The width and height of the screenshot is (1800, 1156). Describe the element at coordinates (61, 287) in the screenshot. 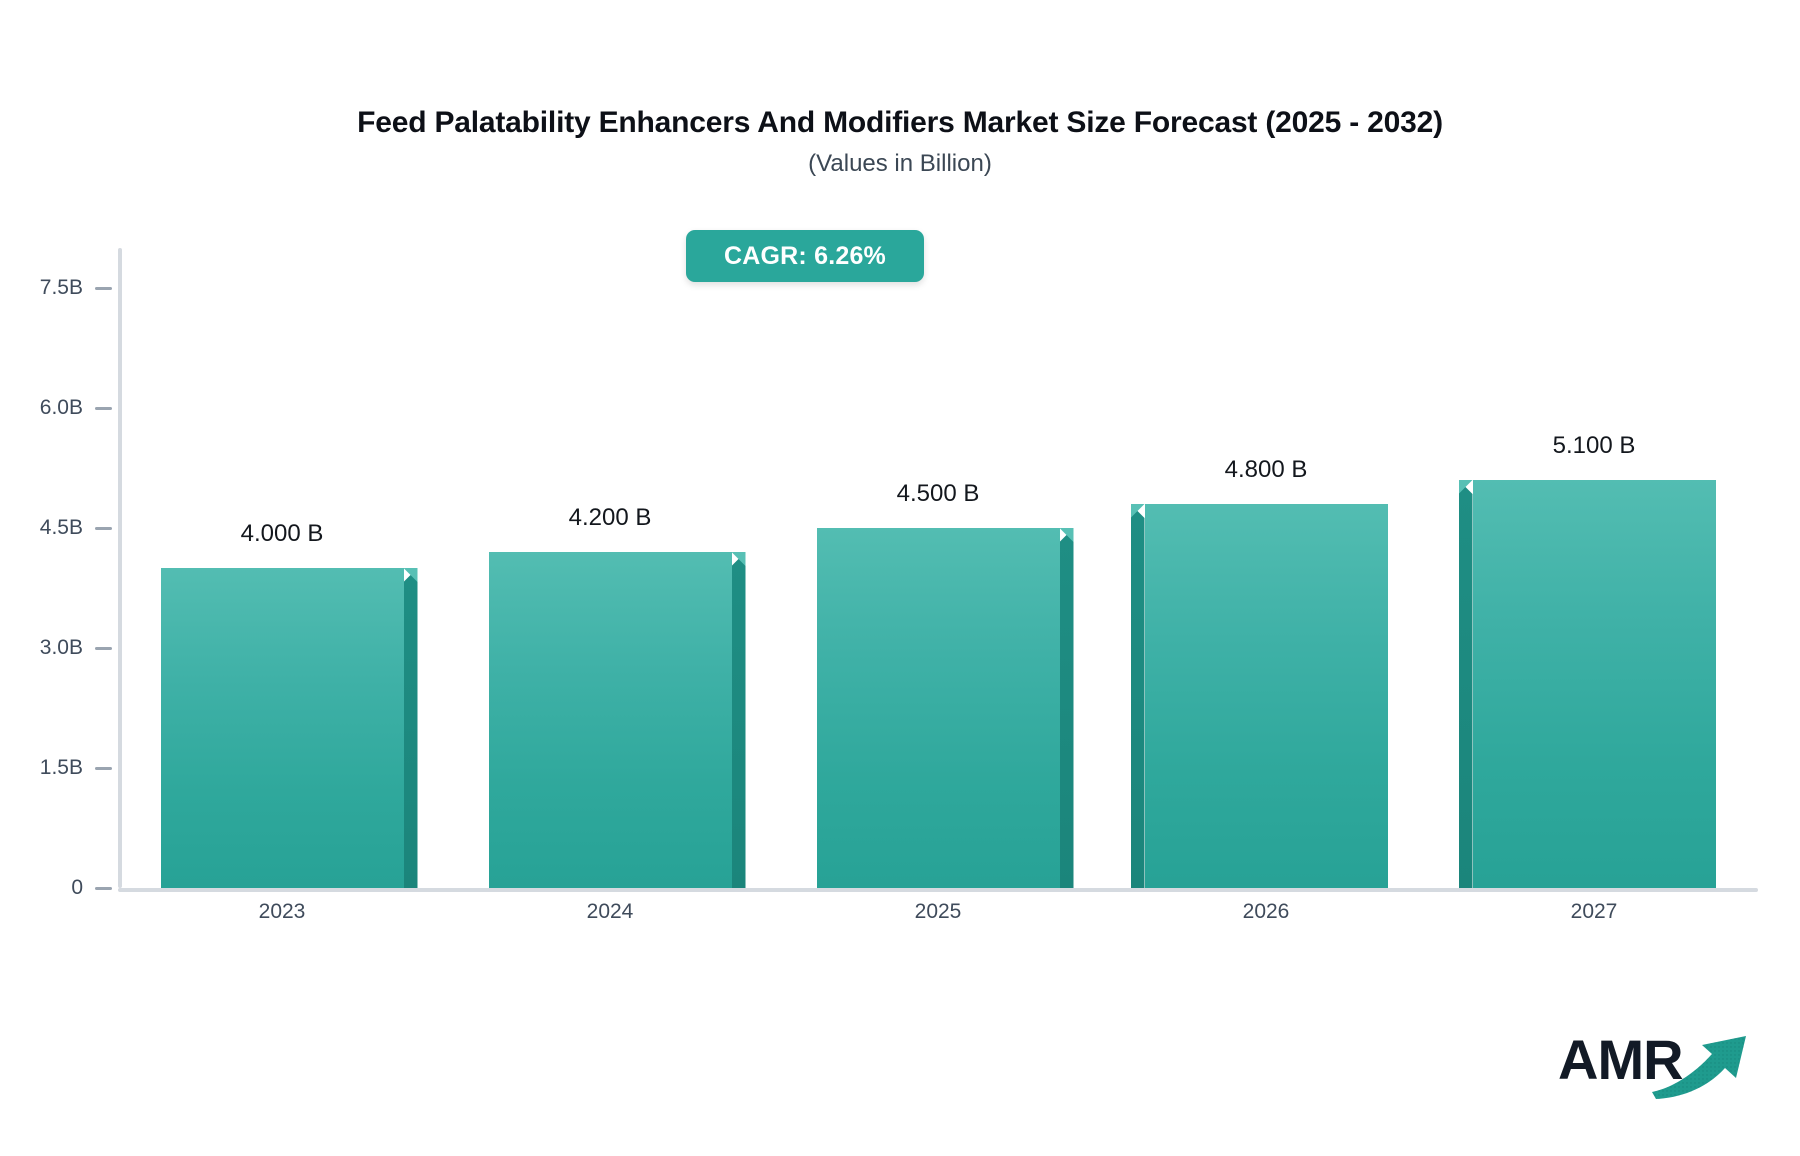

I see `y-axis-tick-label: 7.5B` at that location.